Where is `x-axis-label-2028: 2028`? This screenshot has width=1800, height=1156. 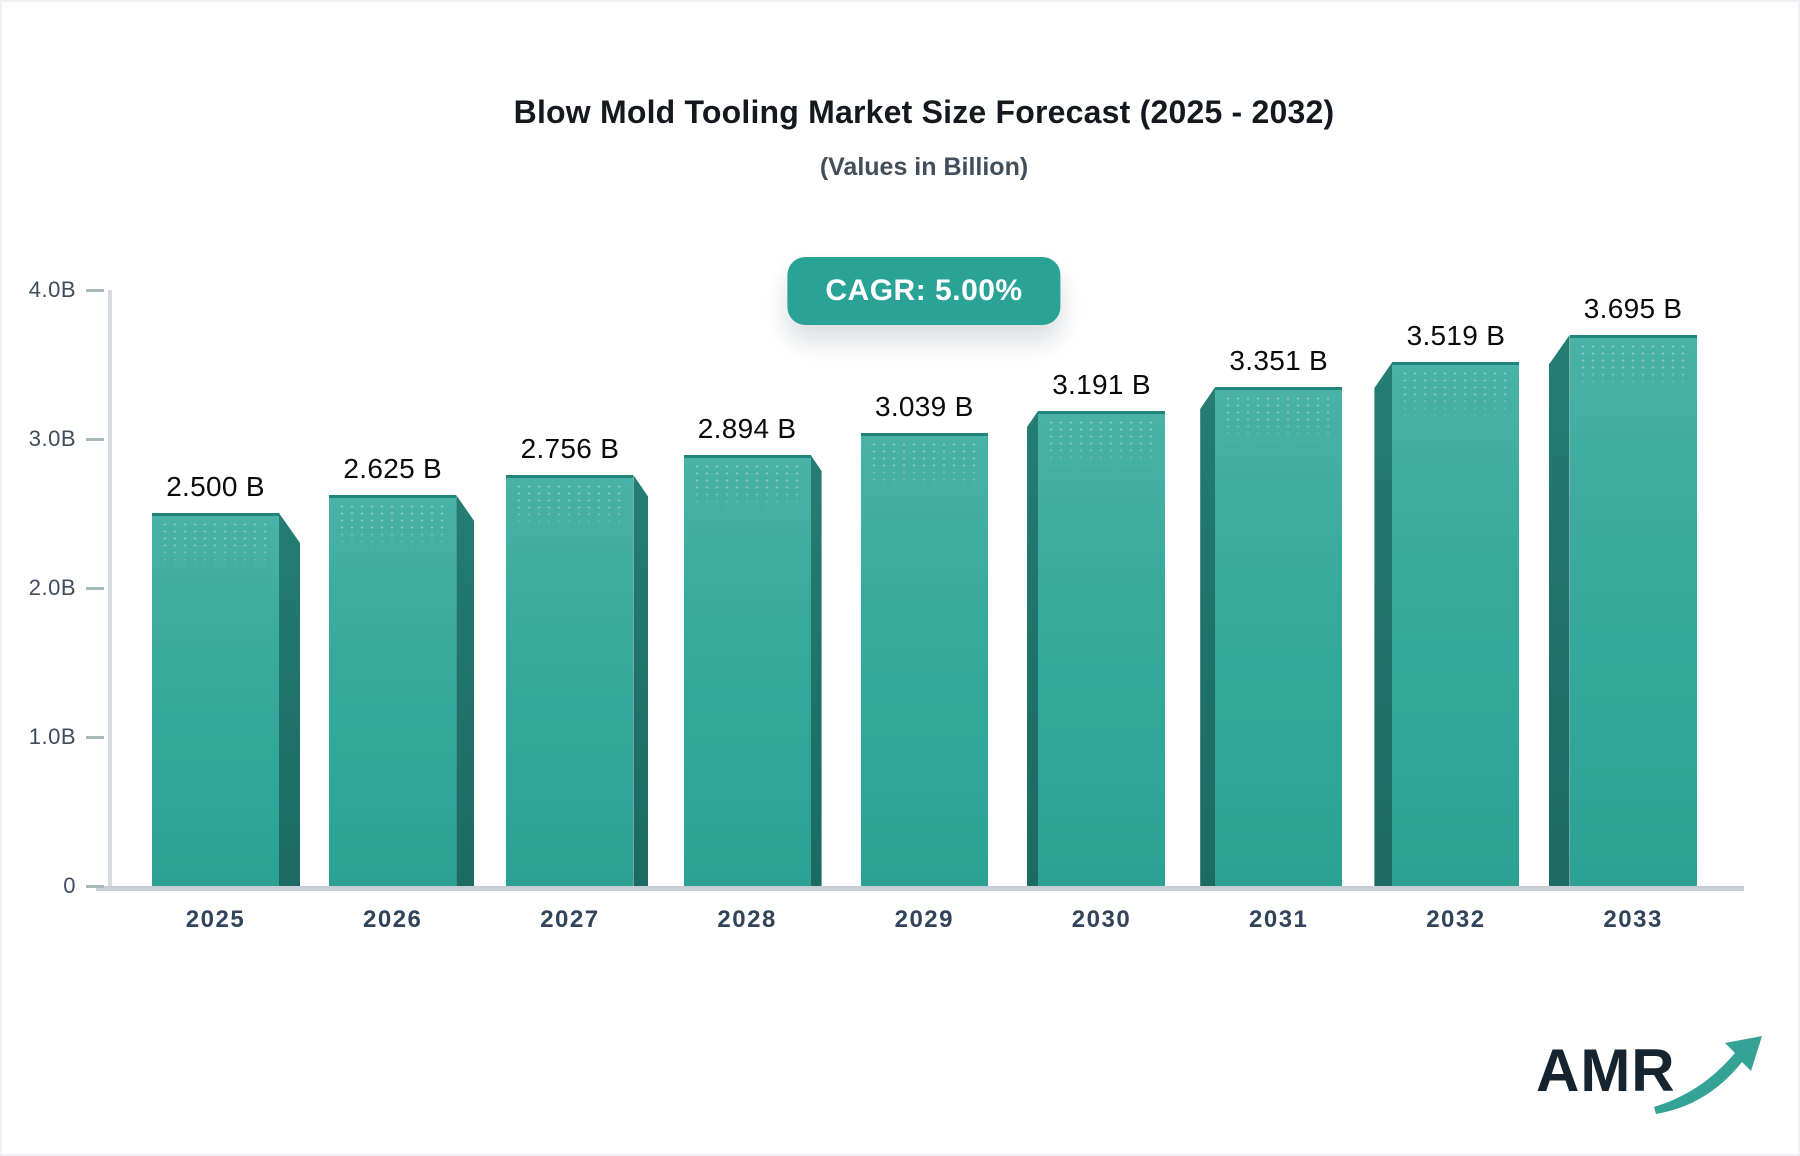 x-axis-label-2028: 2028 is located at coordinates (747, 919).